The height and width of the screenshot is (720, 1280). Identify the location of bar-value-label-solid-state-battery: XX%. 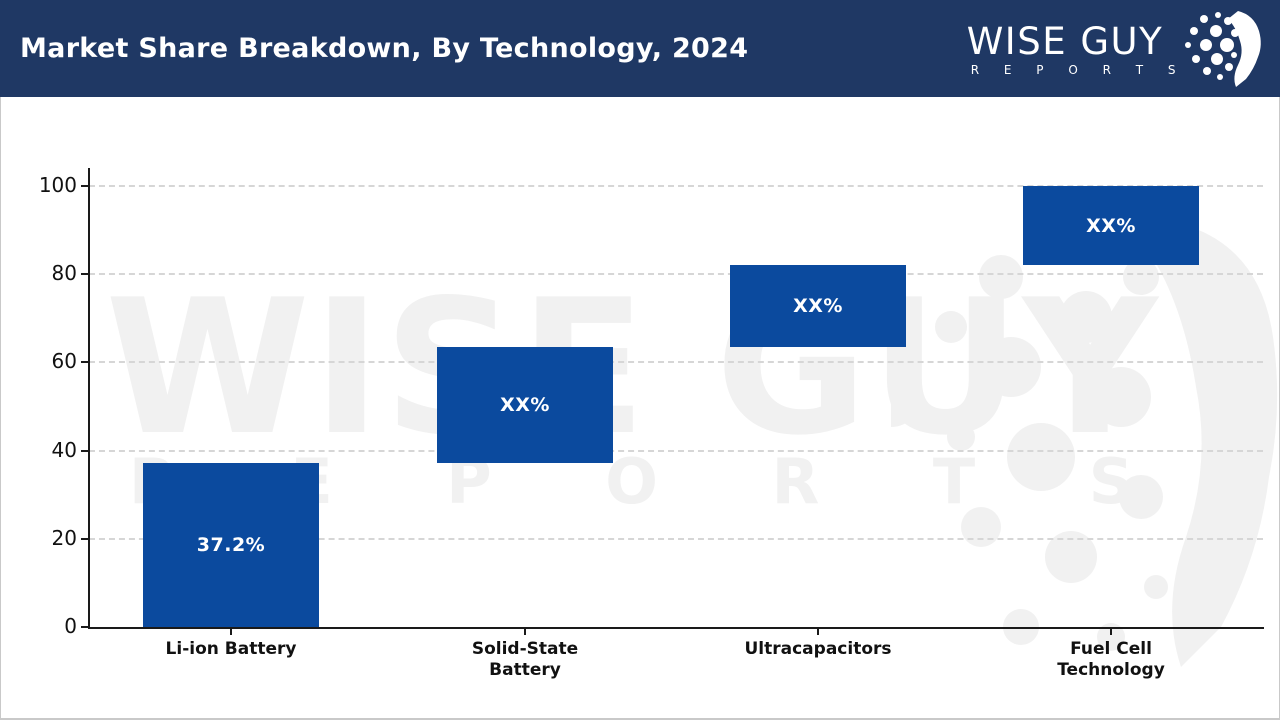
(525, 405).